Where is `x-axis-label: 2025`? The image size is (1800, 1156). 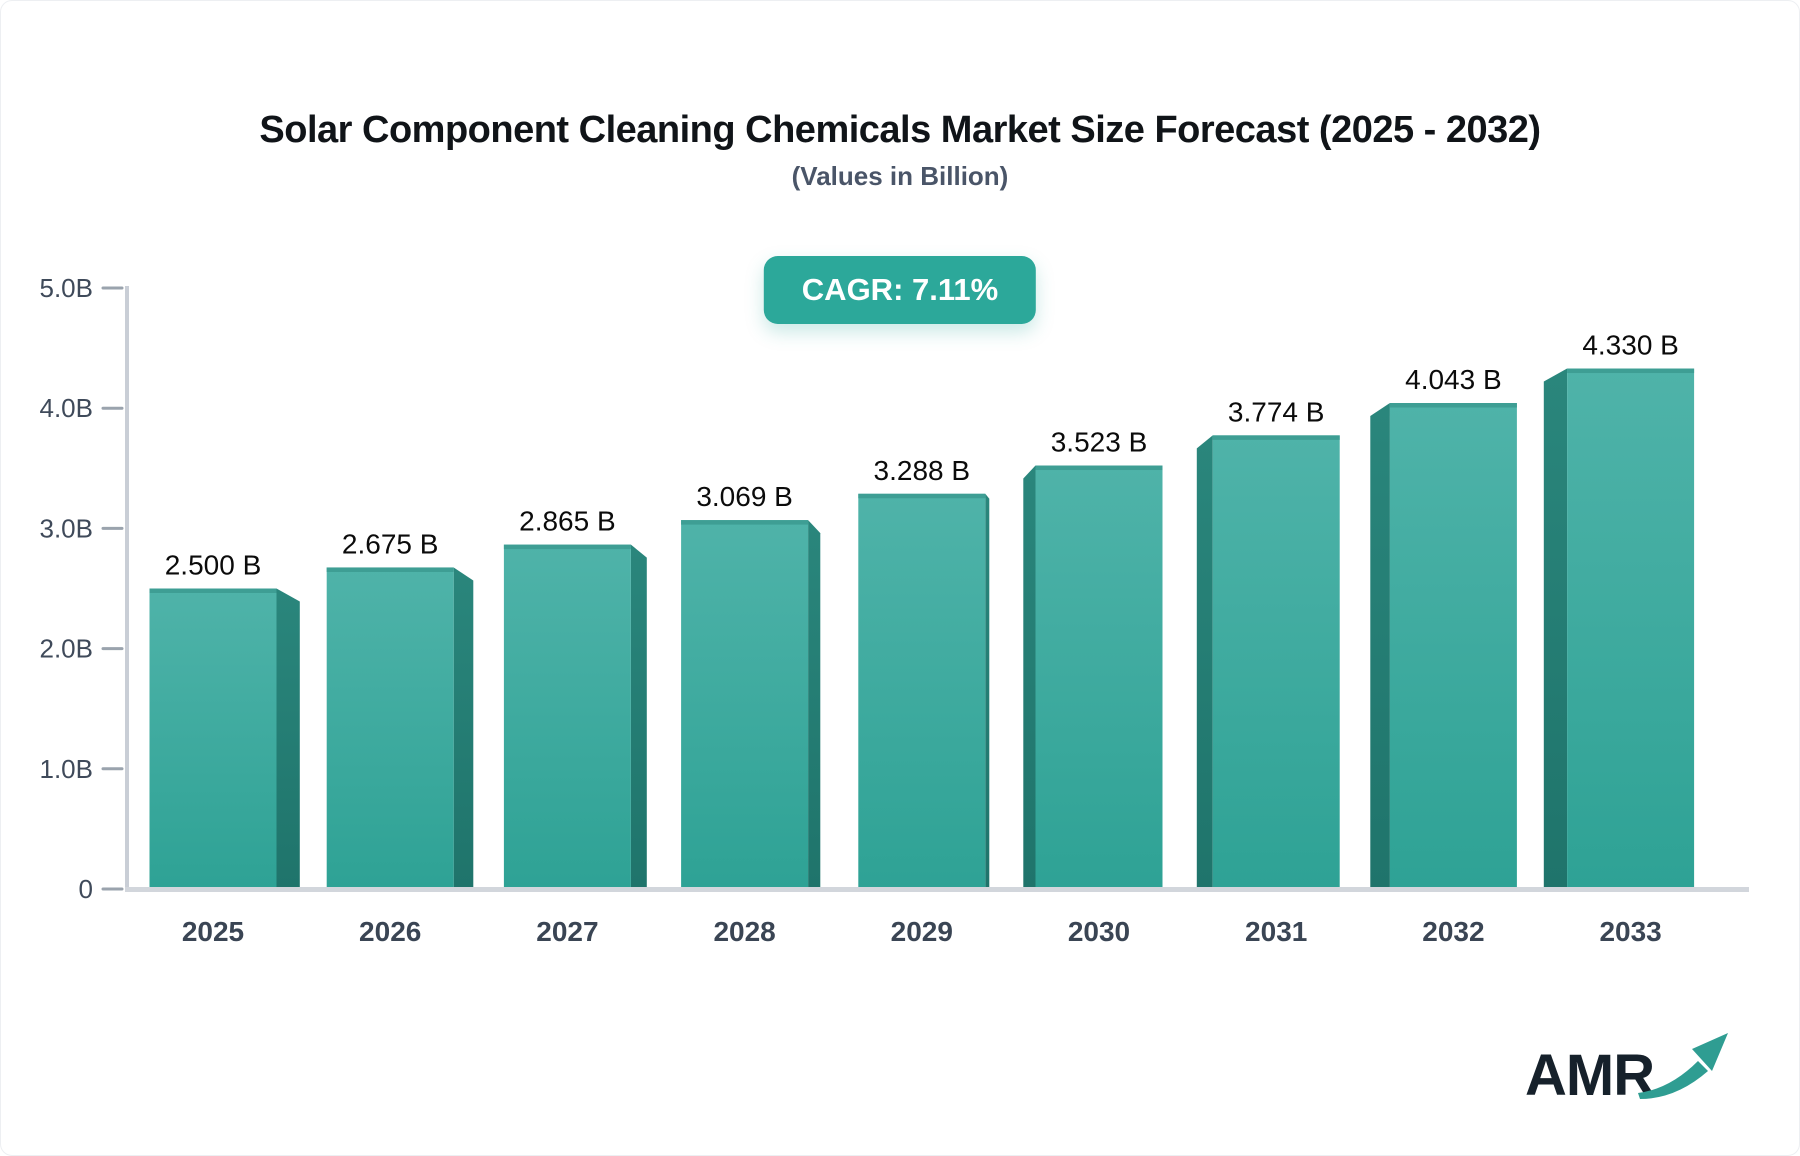
x-axis-label: 2025 is located at coordinates (213, 931).